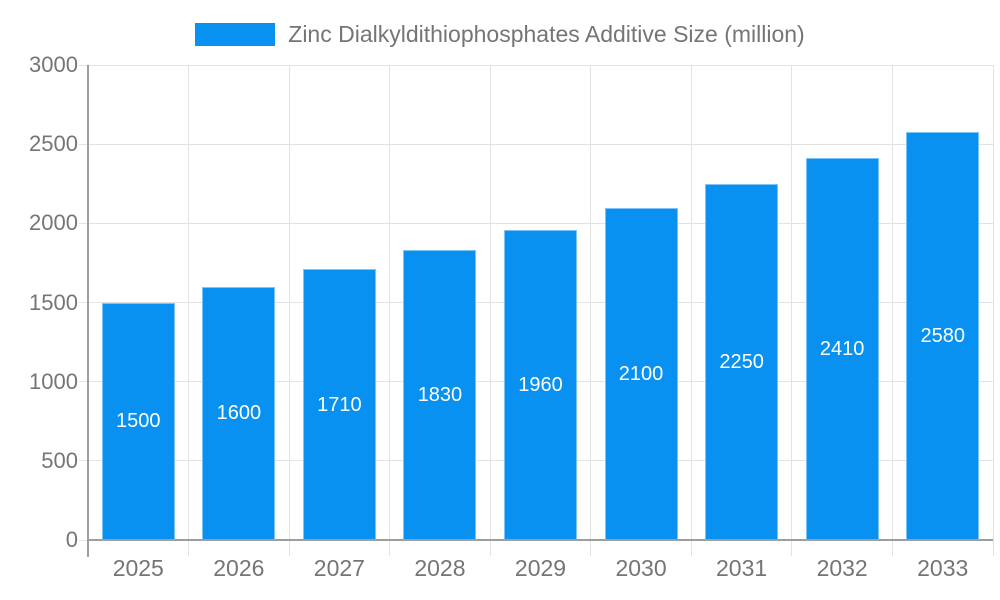 Image resolution: width=1000 pixels, height=600 pixels. I want to click on bar-value-label: 1830, so click(440, 395).